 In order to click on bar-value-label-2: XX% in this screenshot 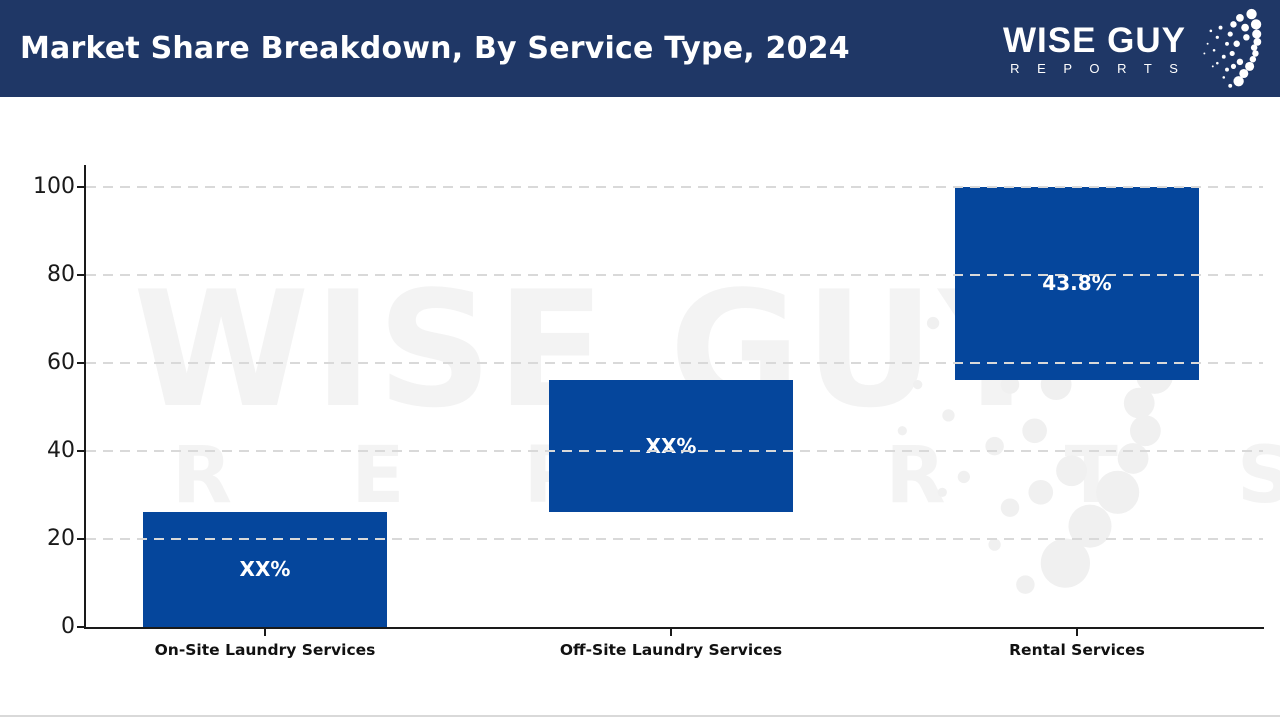, I will do `click(671, 445)`.